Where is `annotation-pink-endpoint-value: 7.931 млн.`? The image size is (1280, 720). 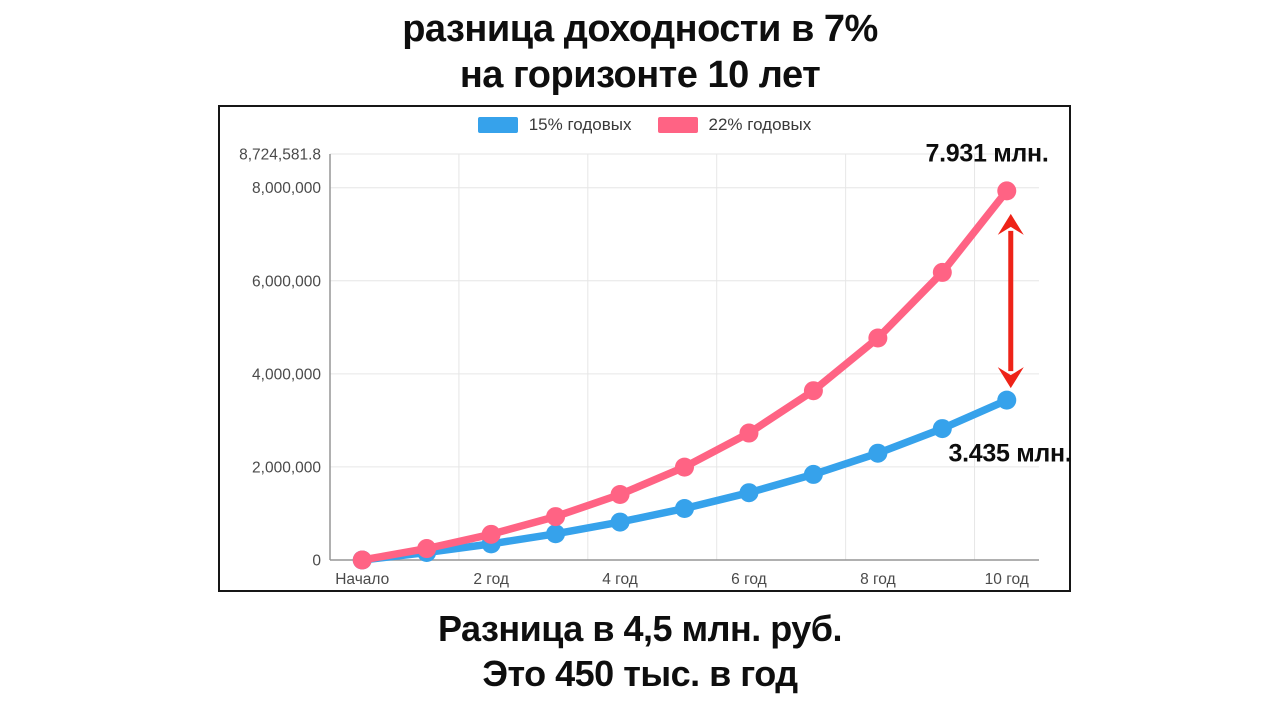
annotation-pink-endpoint-value: 7.931 млн. is located at coordinates (987, 153).